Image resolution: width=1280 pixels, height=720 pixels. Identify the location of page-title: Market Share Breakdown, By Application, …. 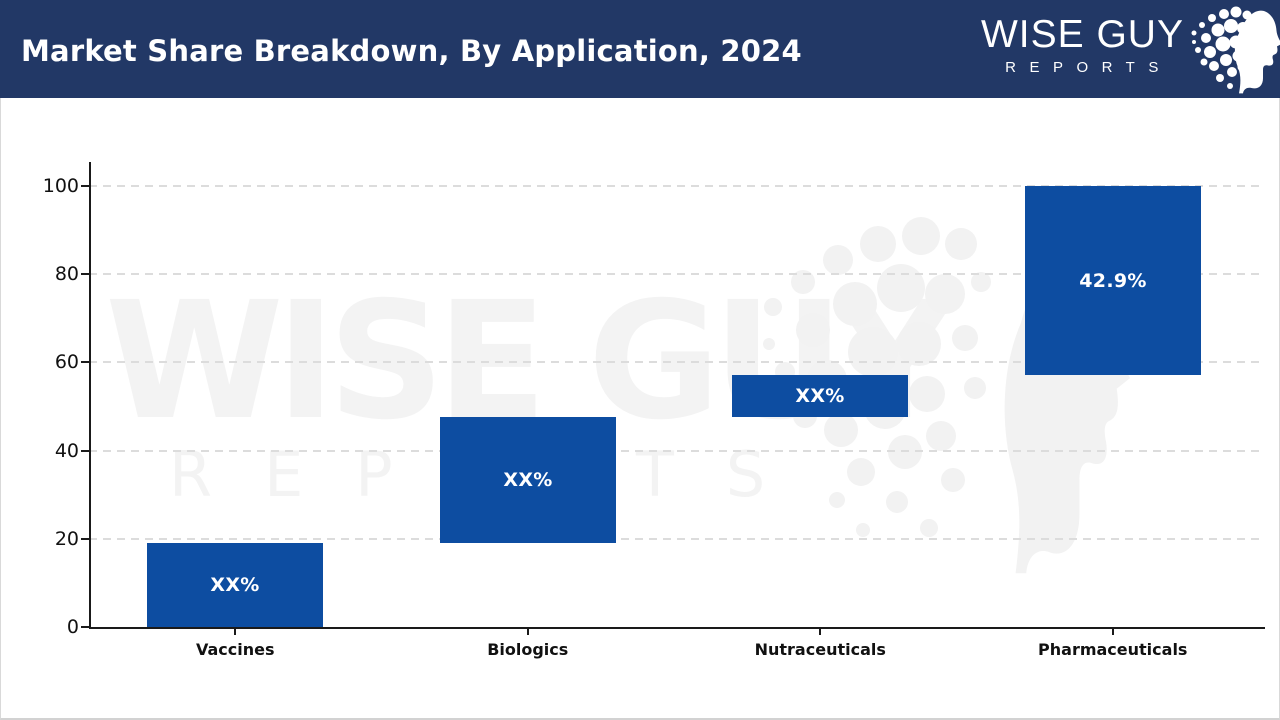
(411, 51).